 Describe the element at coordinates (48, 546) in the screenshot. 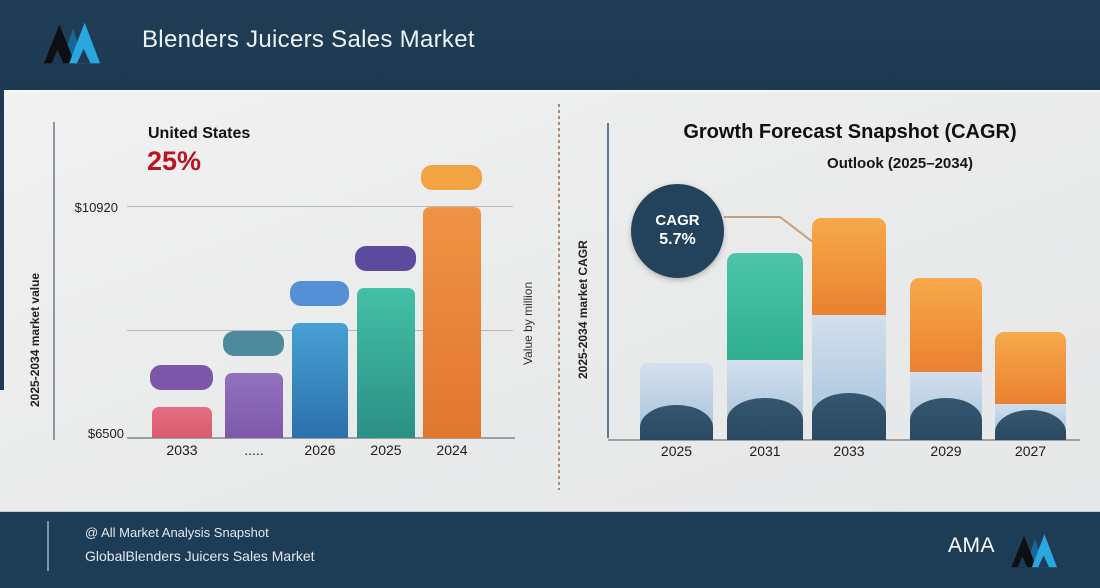

I see `footer-divider-rule` at that location.